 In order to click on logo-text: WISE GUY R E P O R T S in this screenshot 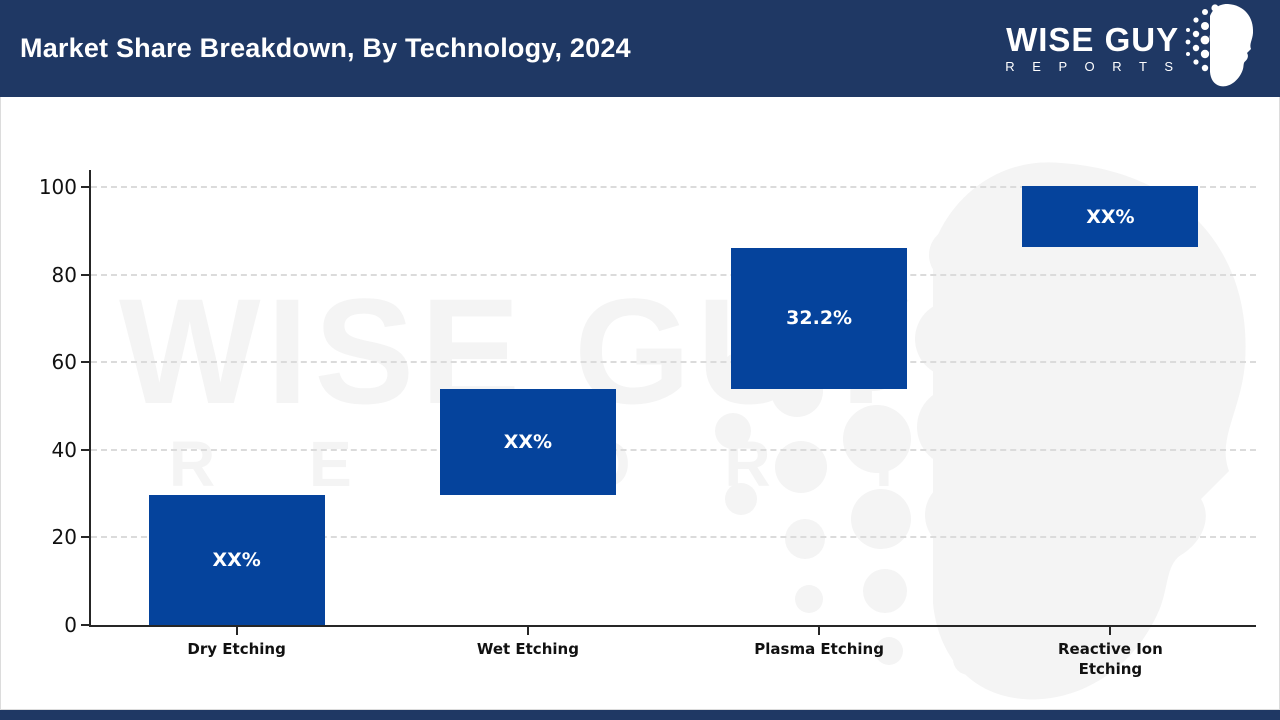, I will do `click(1092, 47)`.